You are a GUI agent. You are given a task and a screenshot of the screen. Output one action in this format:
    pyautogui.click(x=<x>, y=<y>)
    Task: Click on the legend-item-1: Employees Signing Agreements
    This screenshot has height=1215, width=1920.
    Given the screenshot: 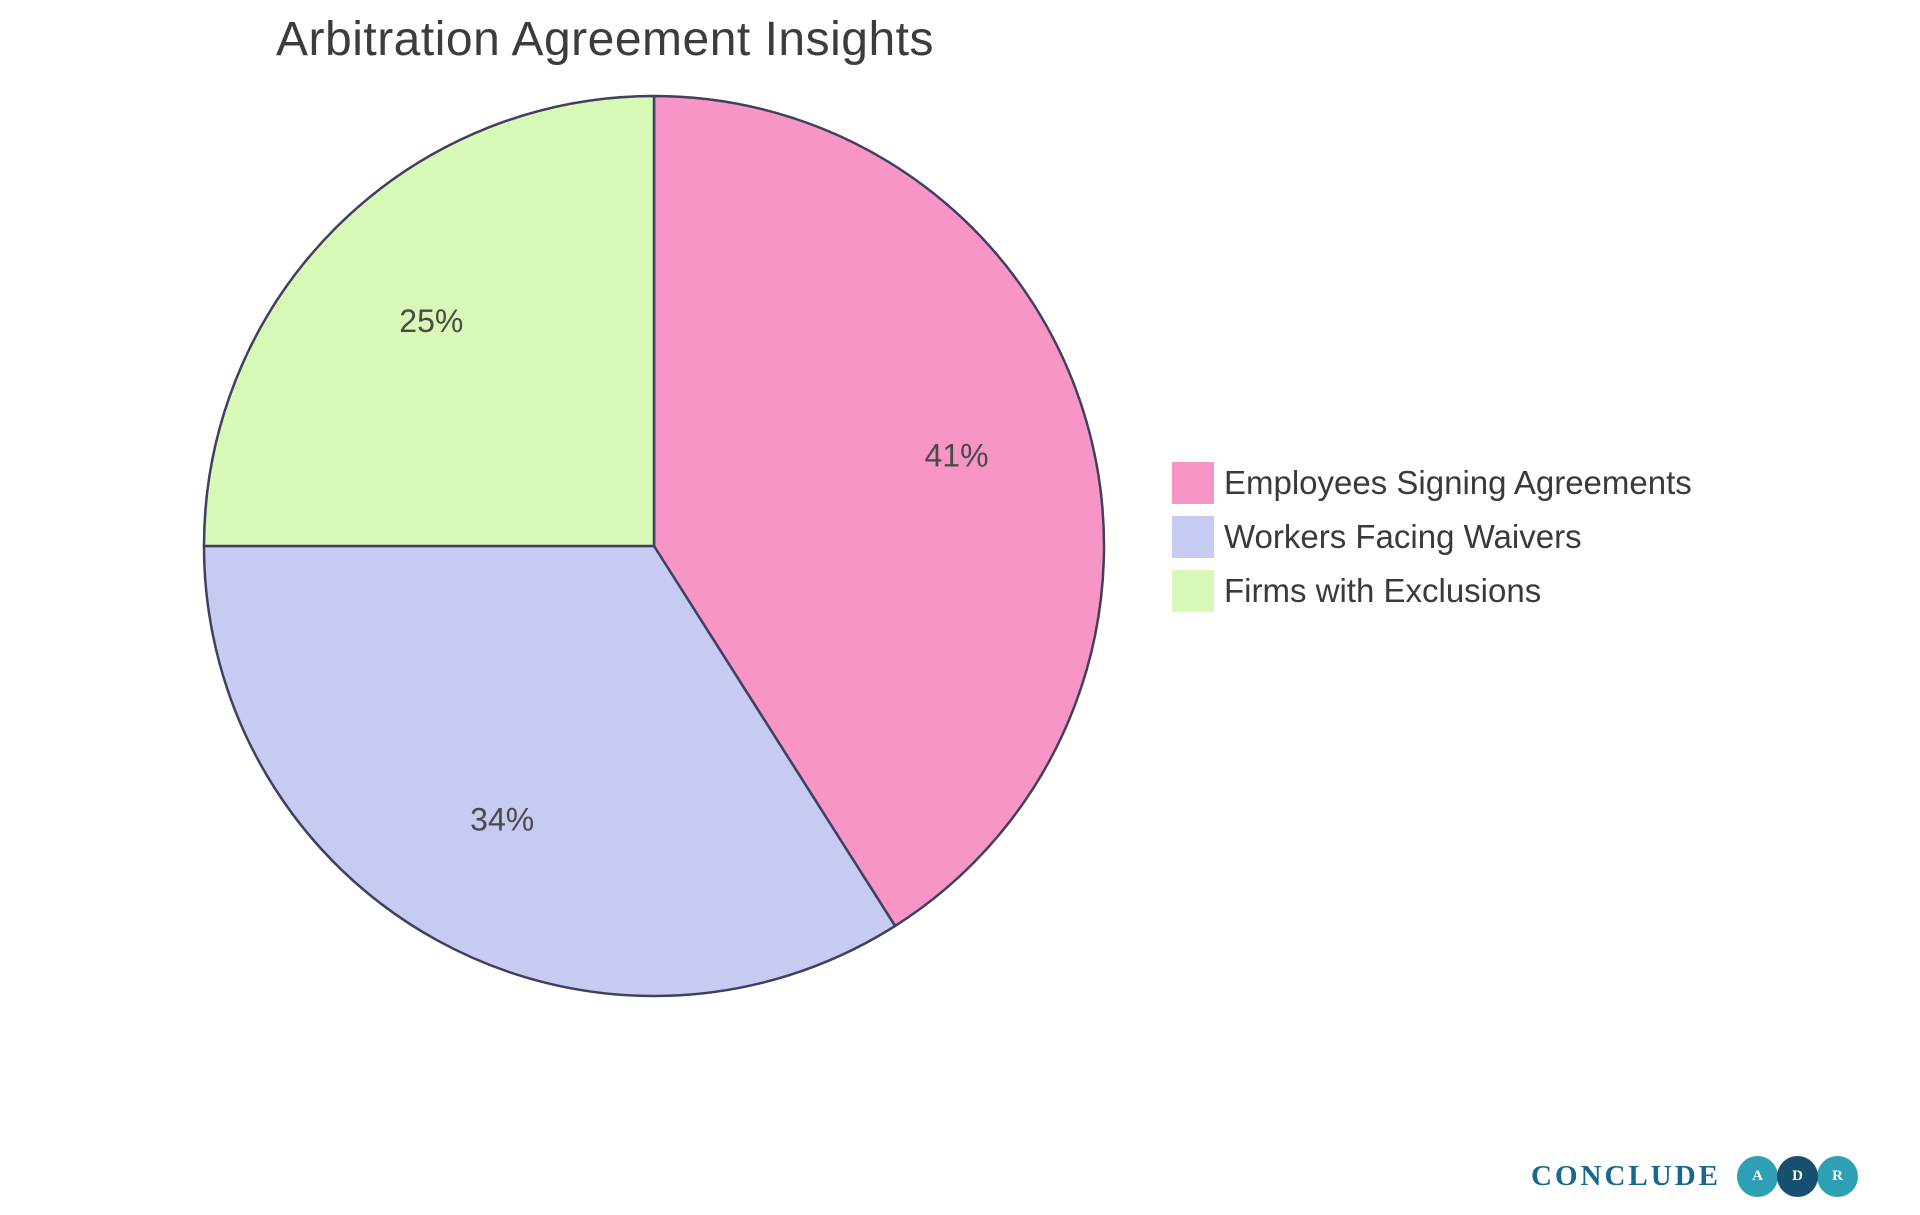 What is the action you would take?
    pyautogui.click(x=1432, y=483)
    